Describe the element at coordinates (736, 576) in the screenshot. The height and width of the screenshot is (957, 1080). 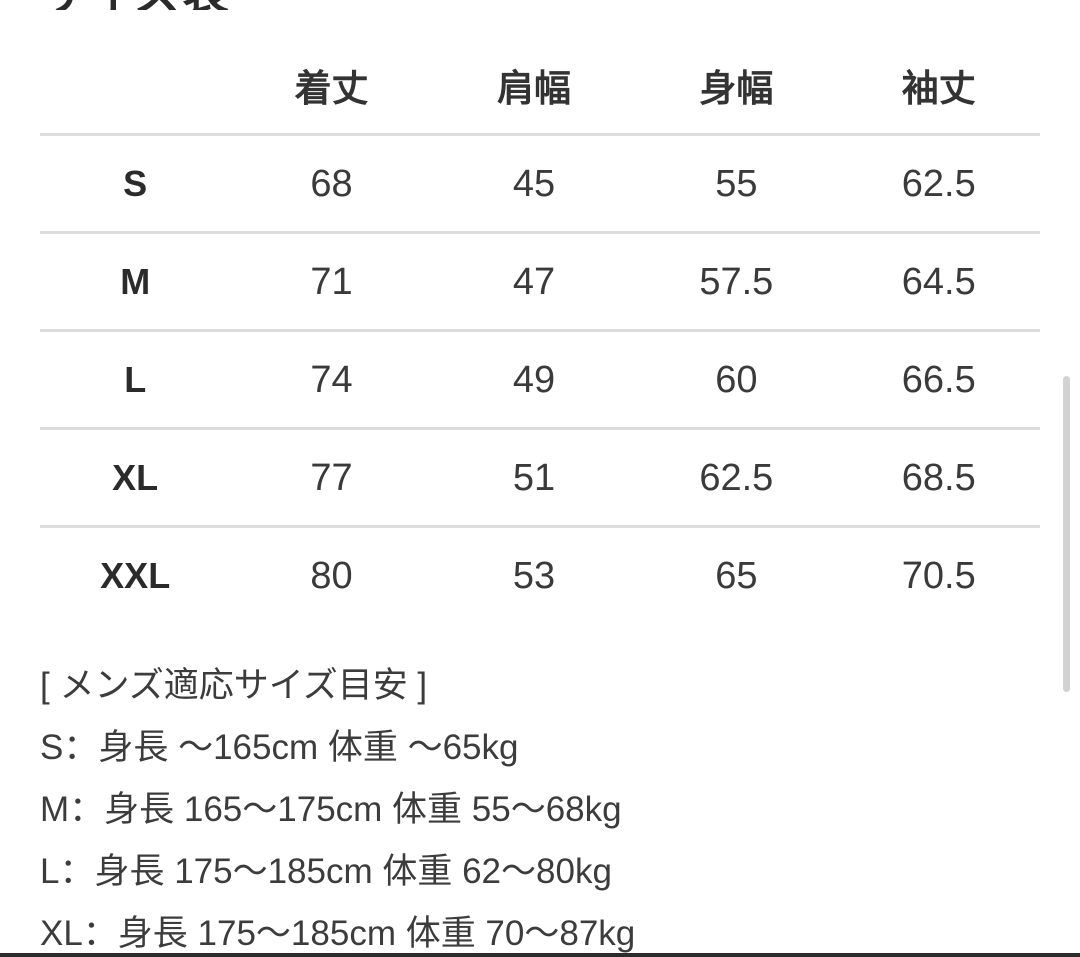
I see `cell-chest-width: 65` at that location.